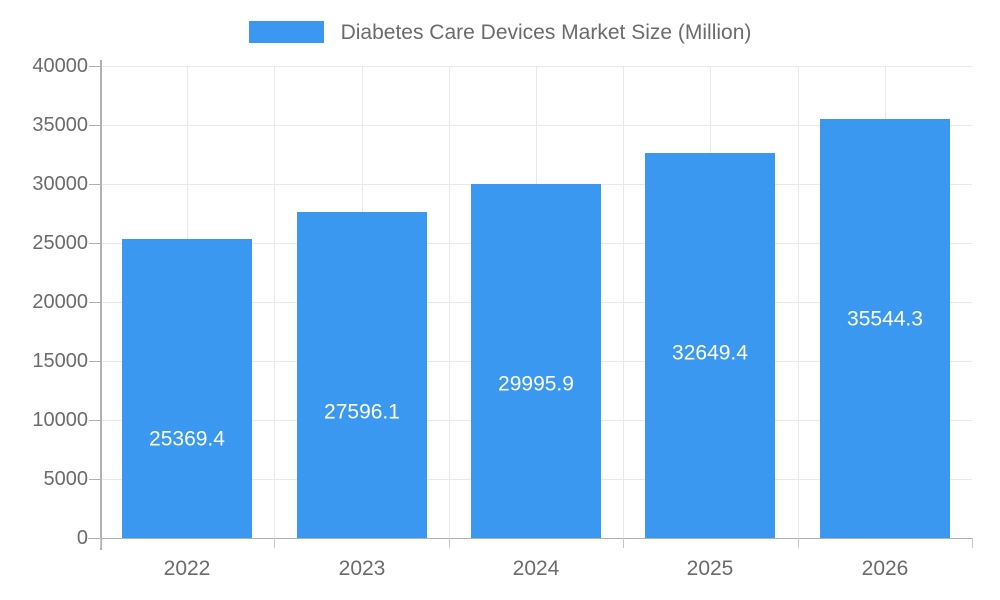  Describe the element at coordinates (536, 568) in the screenshot. I see `x-tick-label-2024: 2024` at that location.